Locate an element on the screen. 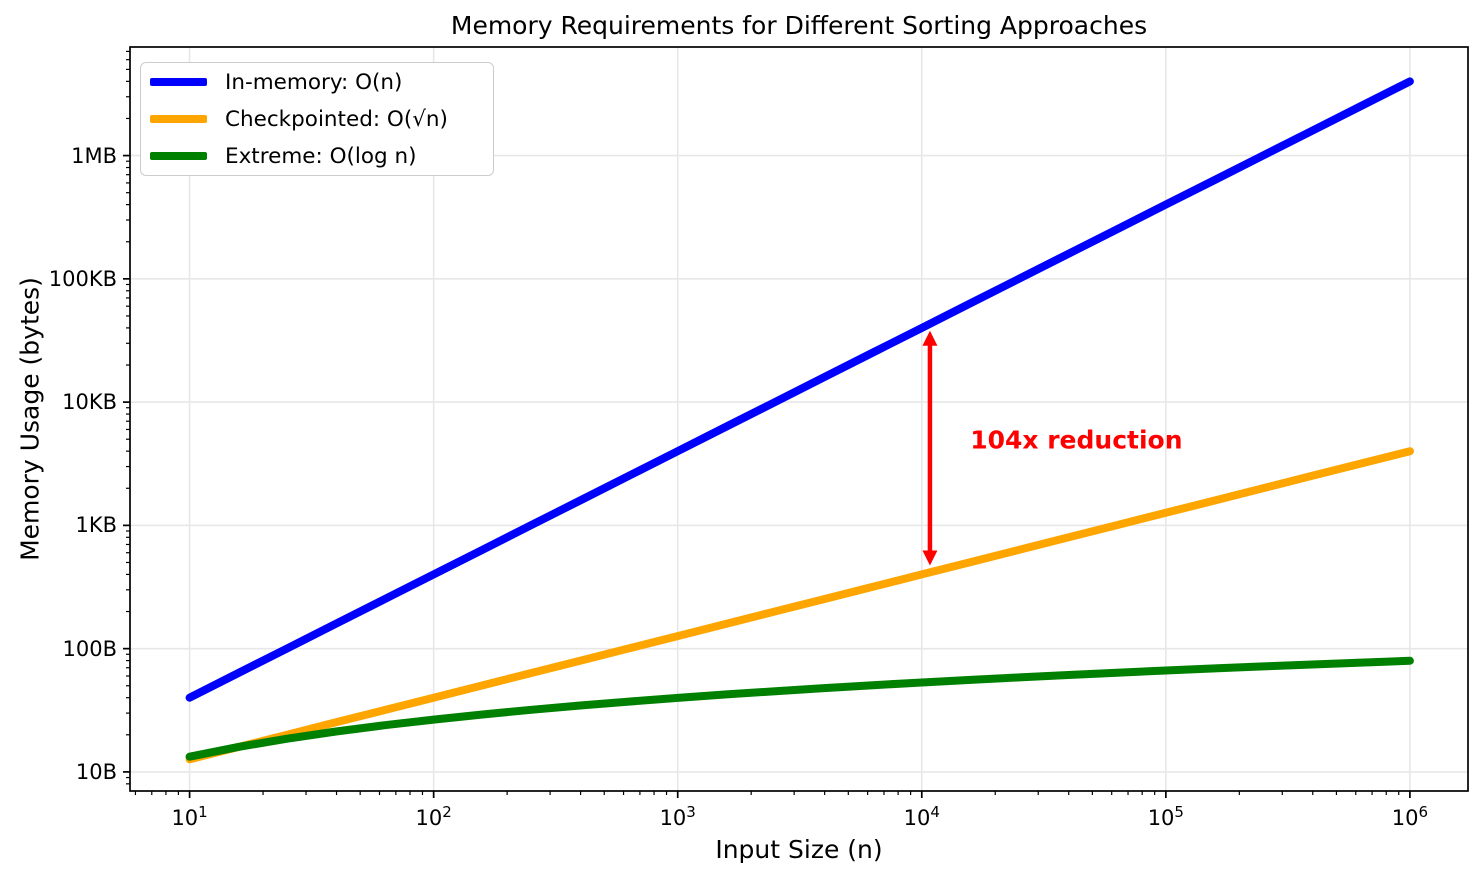 The width and height of the screenshot is (1482, 878). x-tick-label: 102 is located at coordinates (433, 816).